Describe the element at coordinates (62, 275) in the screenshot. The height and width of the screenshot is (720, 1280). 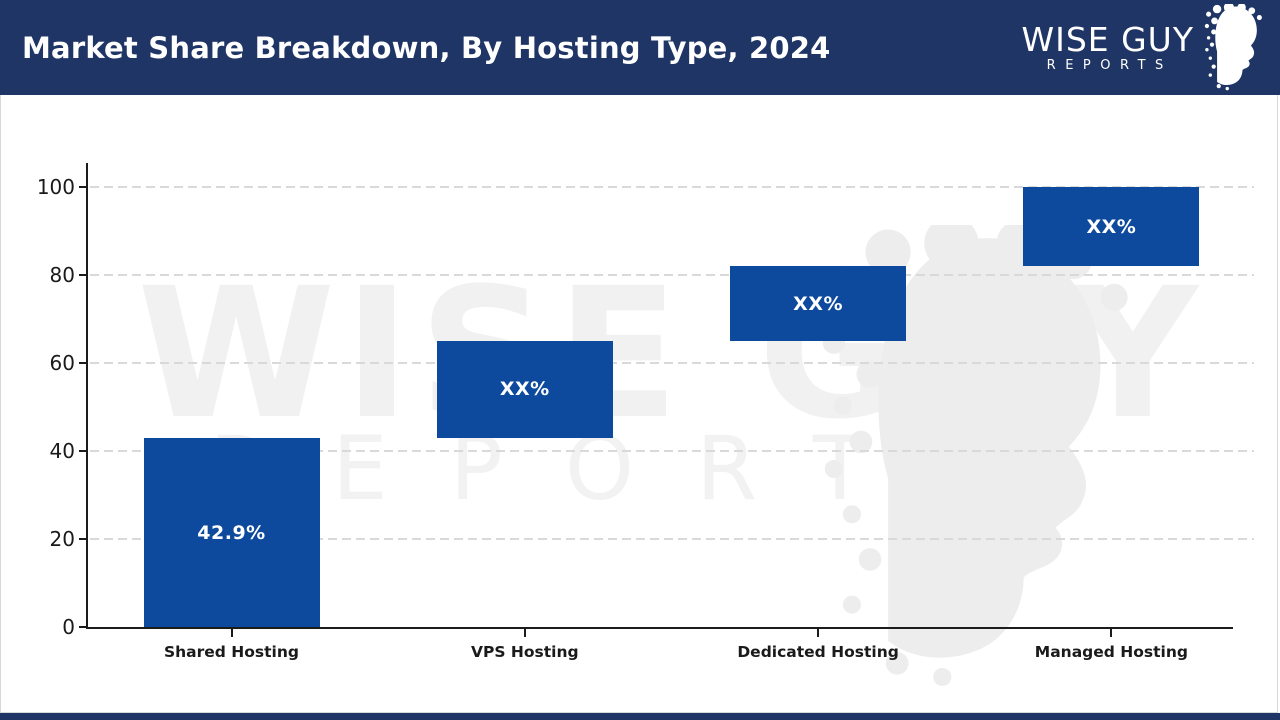
I see `y-tick-label: 80` at that location.